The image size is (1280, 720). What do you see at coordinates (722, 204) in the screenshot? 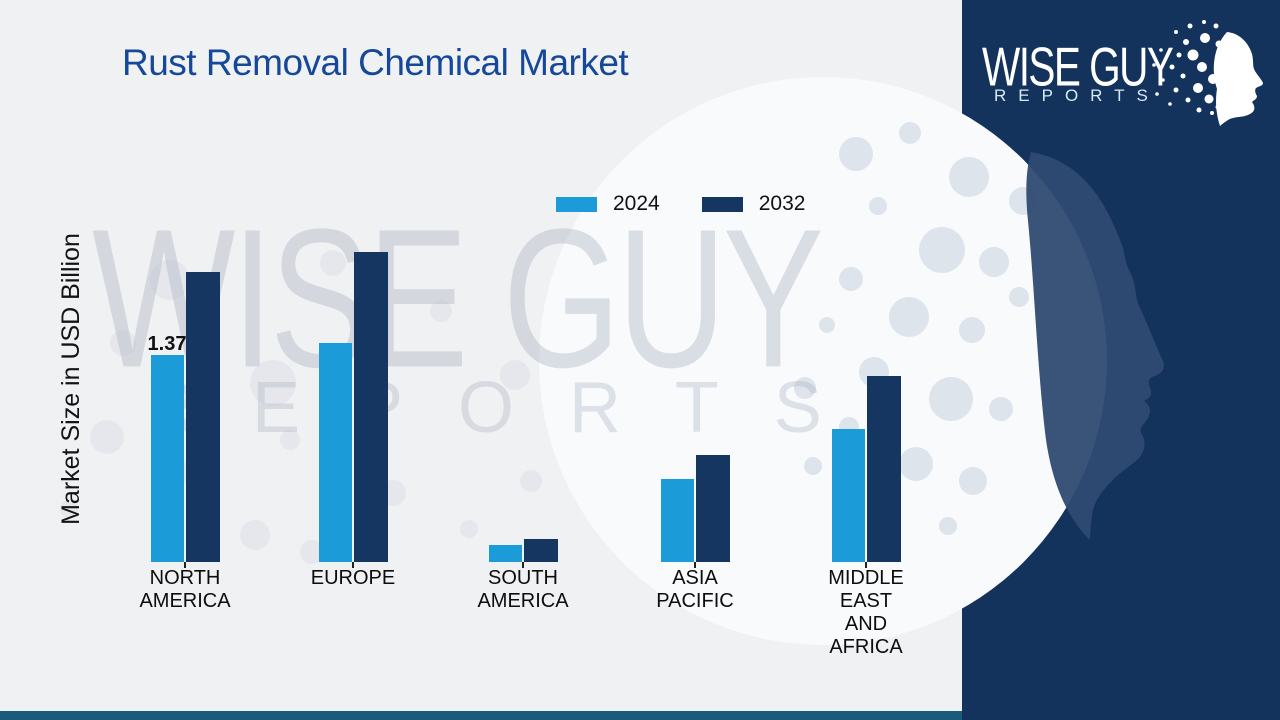
I see `legend-swatch-2032` at bounding box center [722, 204].